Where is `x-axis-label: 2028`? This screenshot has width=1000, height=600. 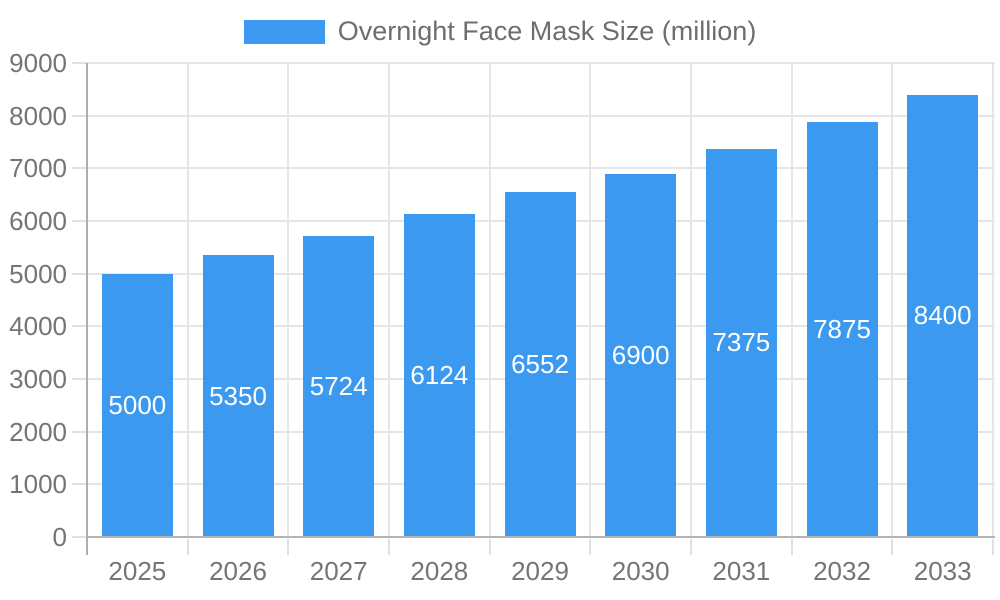 x-axis-label: 2028 is located at coordinates (439, 571).